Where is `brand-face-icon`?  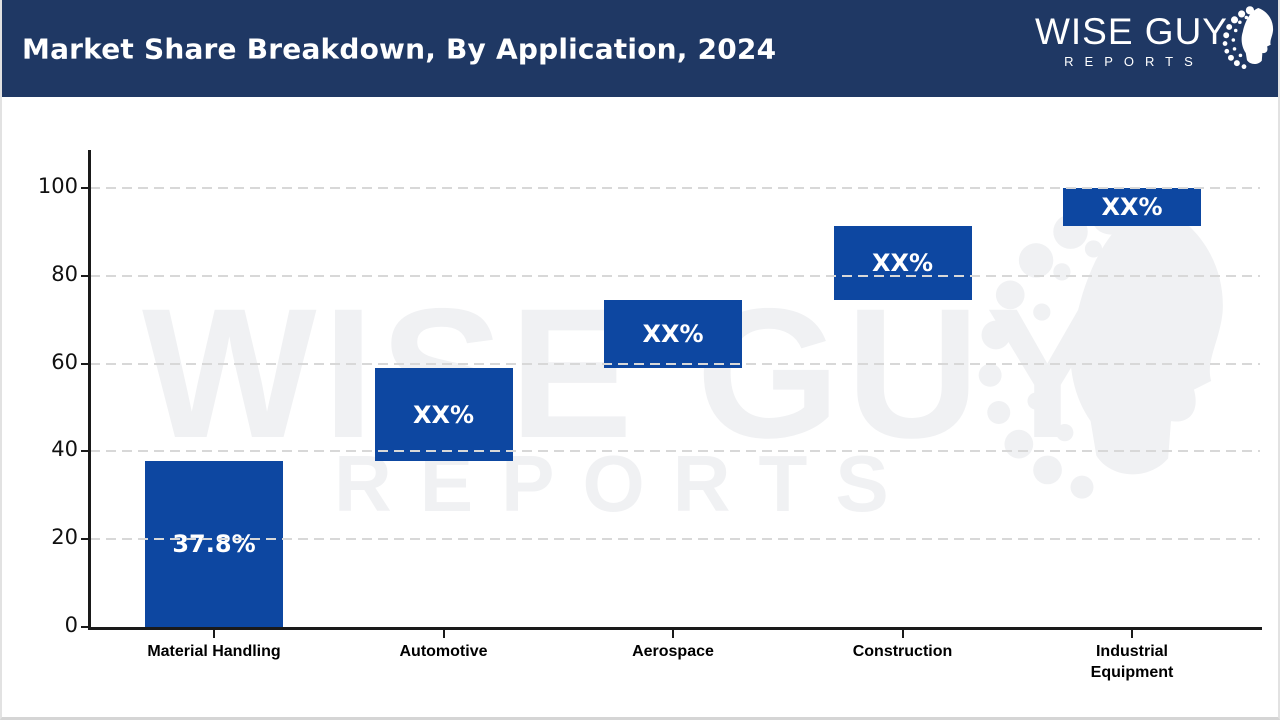 brand-face-icon is located at coordinates (1248, 38).